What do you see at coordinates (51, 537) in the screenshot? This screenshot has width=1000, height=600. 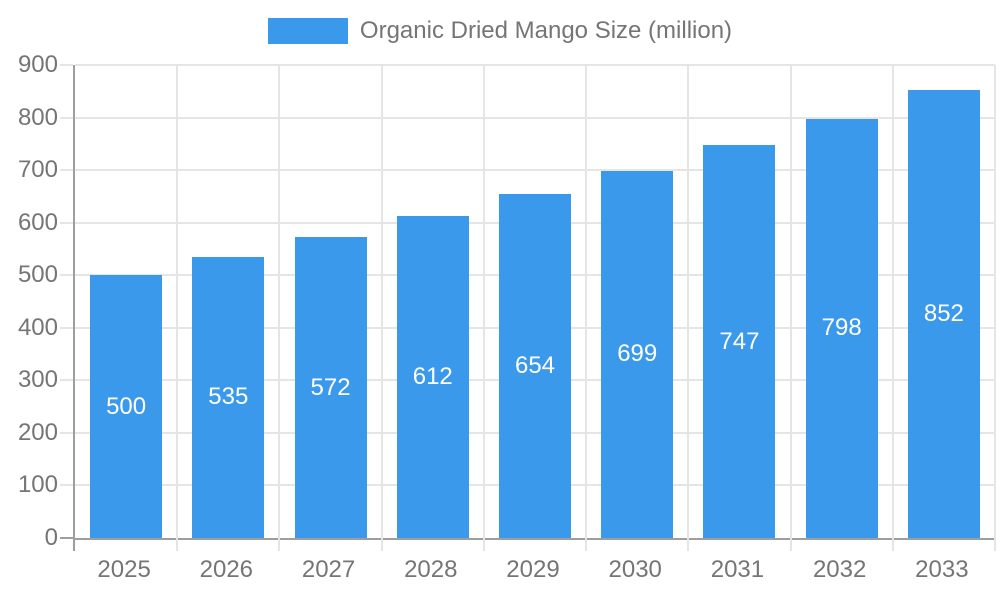 I see `y-tick-label: 0` at bounding box center [51, 537].